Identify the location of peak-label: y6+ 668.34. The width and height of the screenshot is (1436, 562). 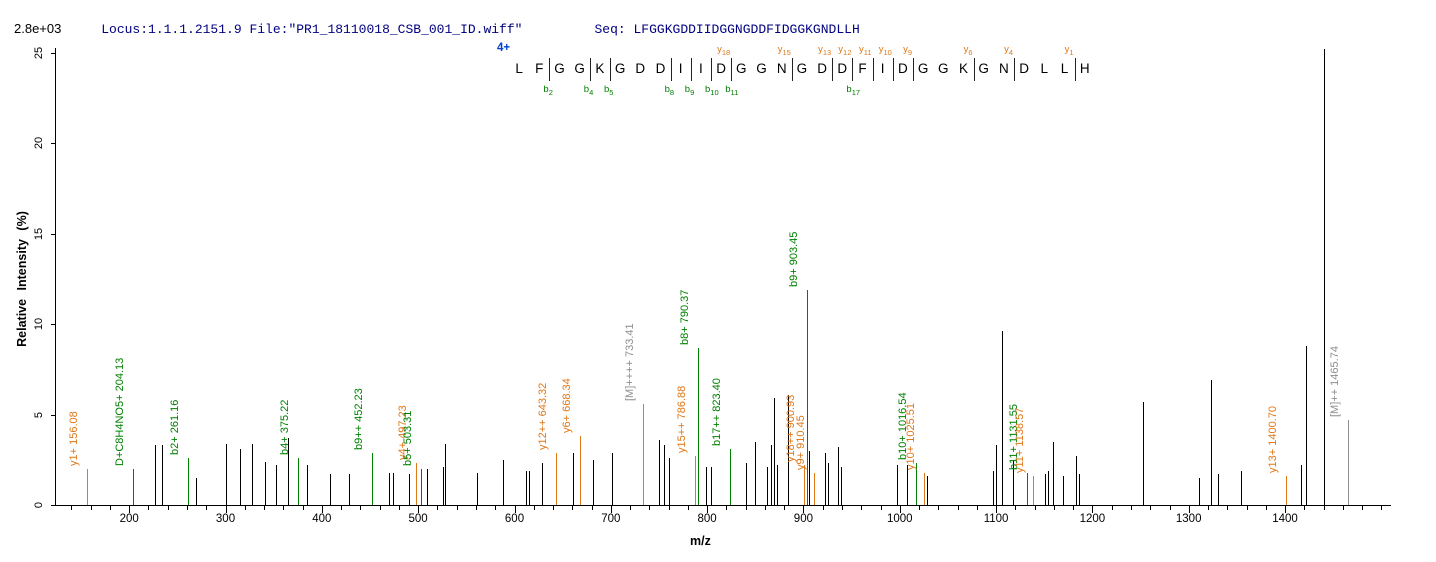
(567, 406).